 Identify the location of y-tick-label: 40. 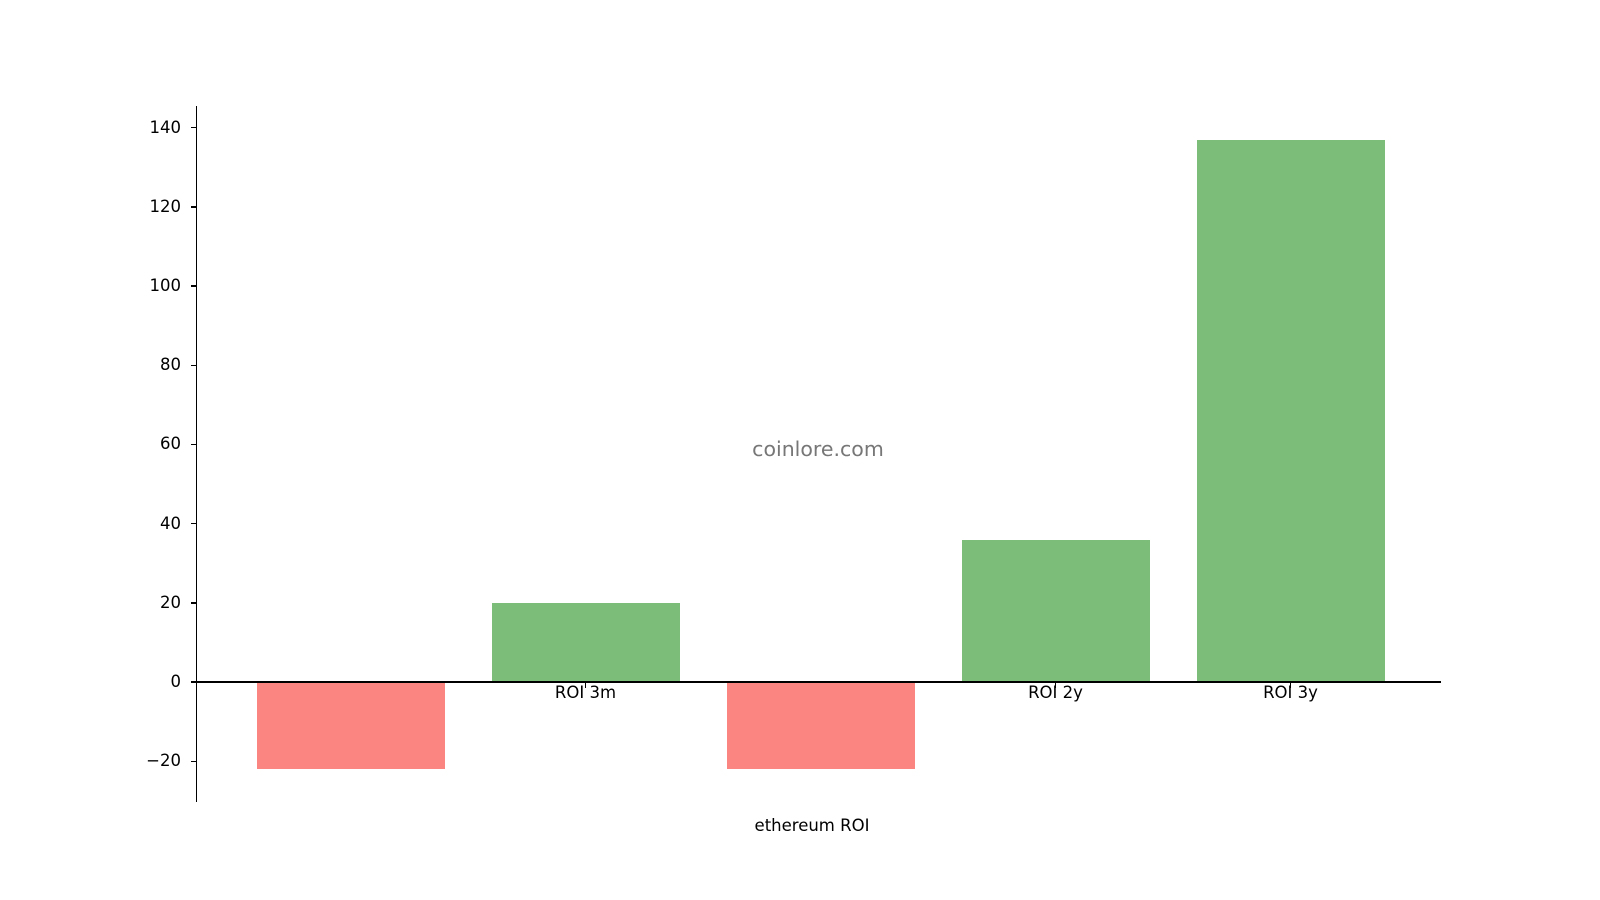
(170, 523).